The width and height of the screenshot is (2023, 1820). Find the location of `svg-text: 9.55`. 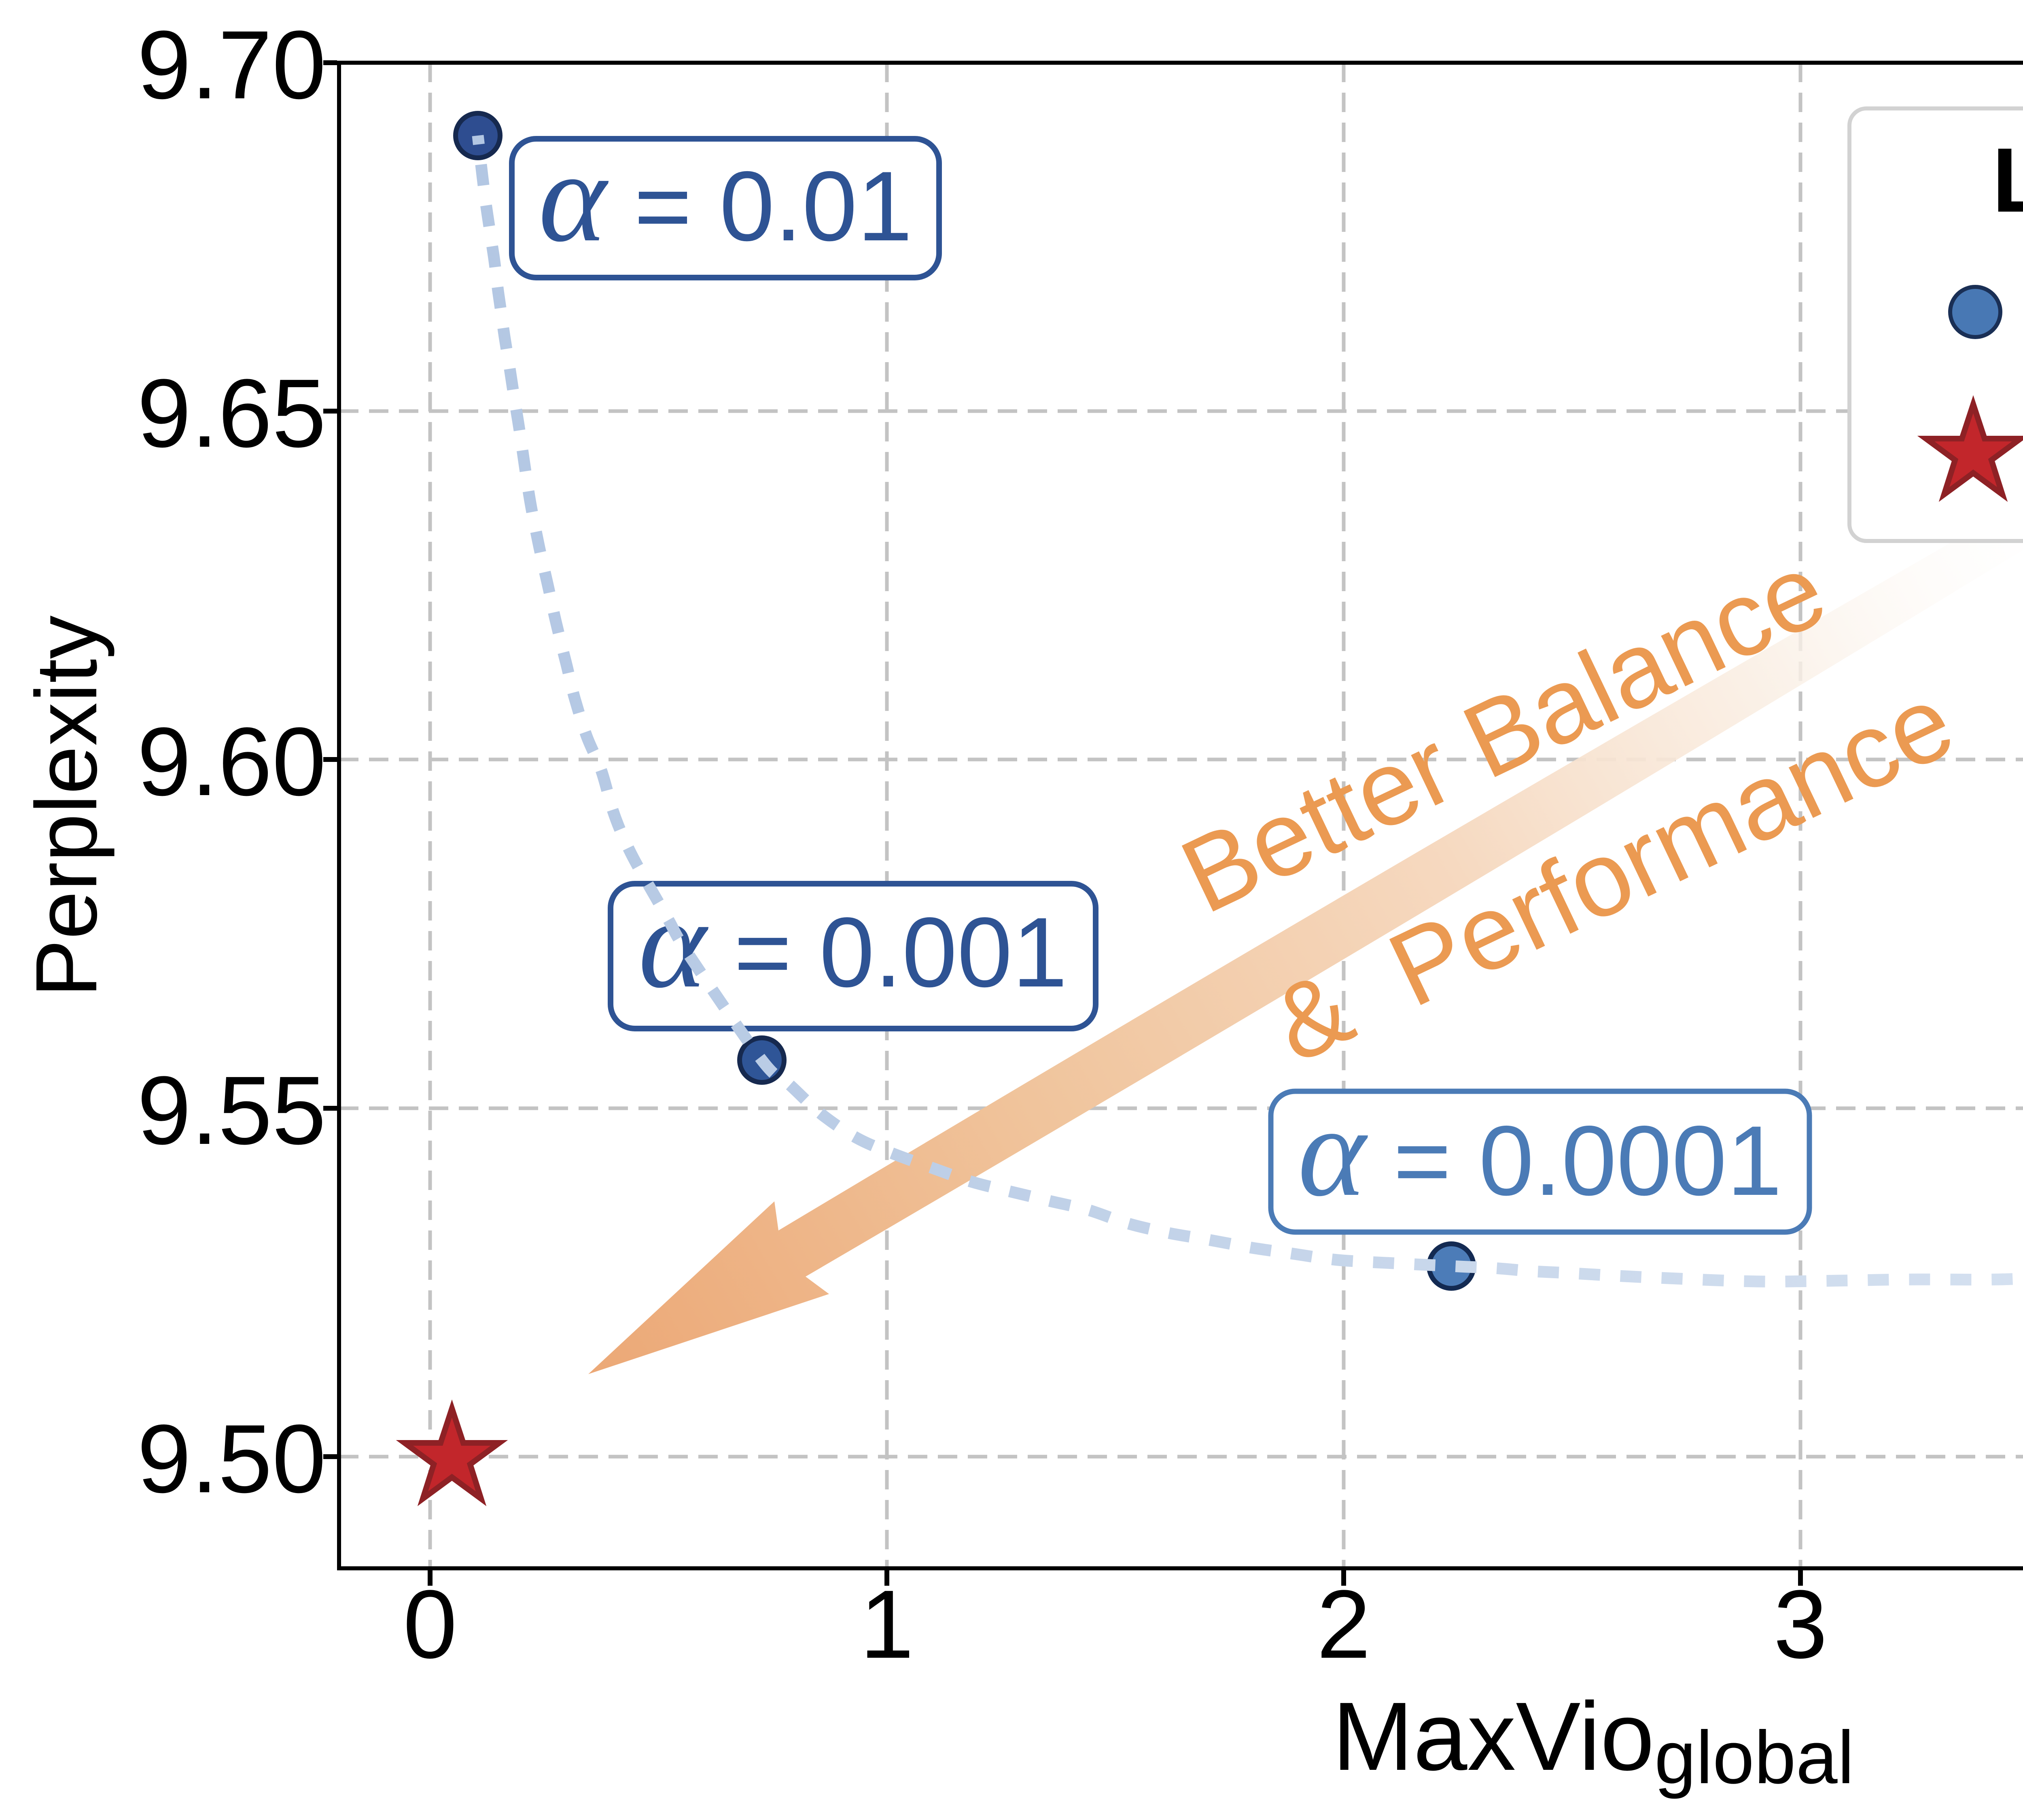

svg-text: 9.55 is located at coordinates (232, 1110).